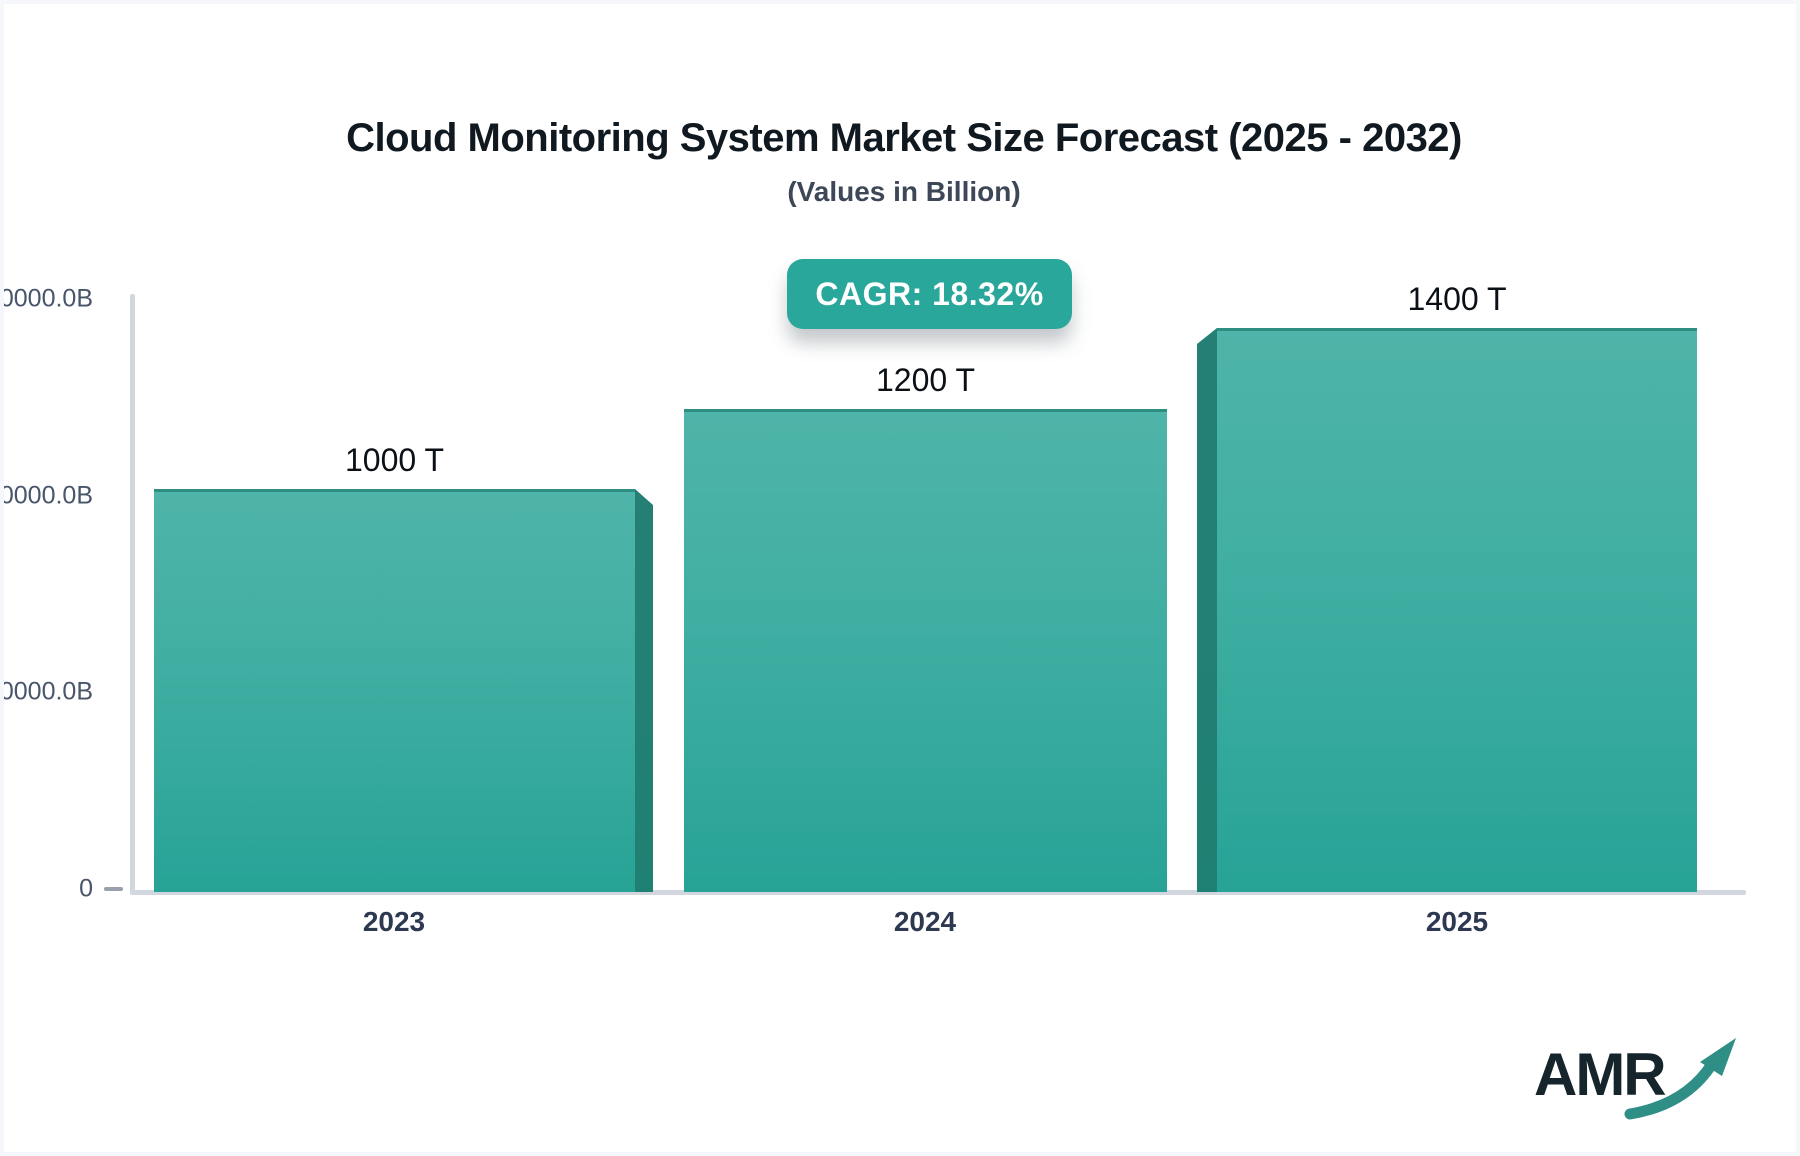  What do you see at coordinates (1207, 610) in the screenshot?
I see `bar-2025-side-shadow` at bounding box center [1207, 610].